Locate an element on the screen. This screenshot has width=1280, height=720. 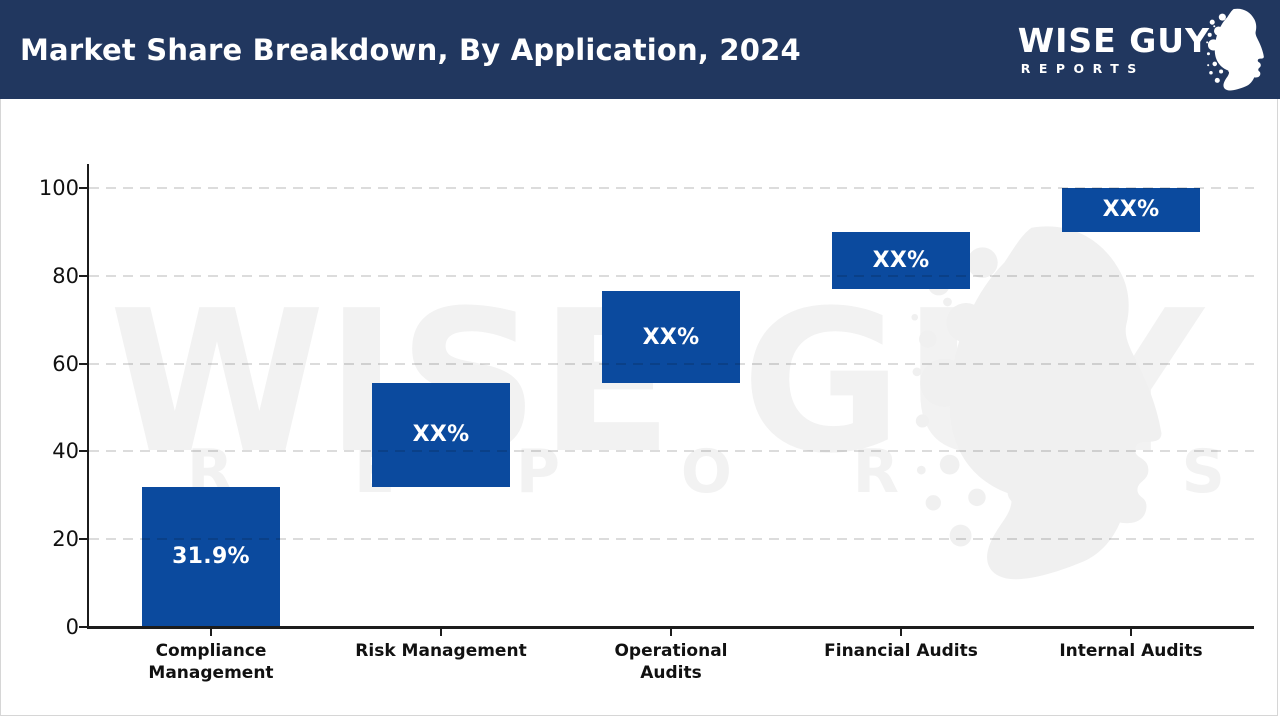
x-category-label: Compliance Management is located at coordinates (211, 662).